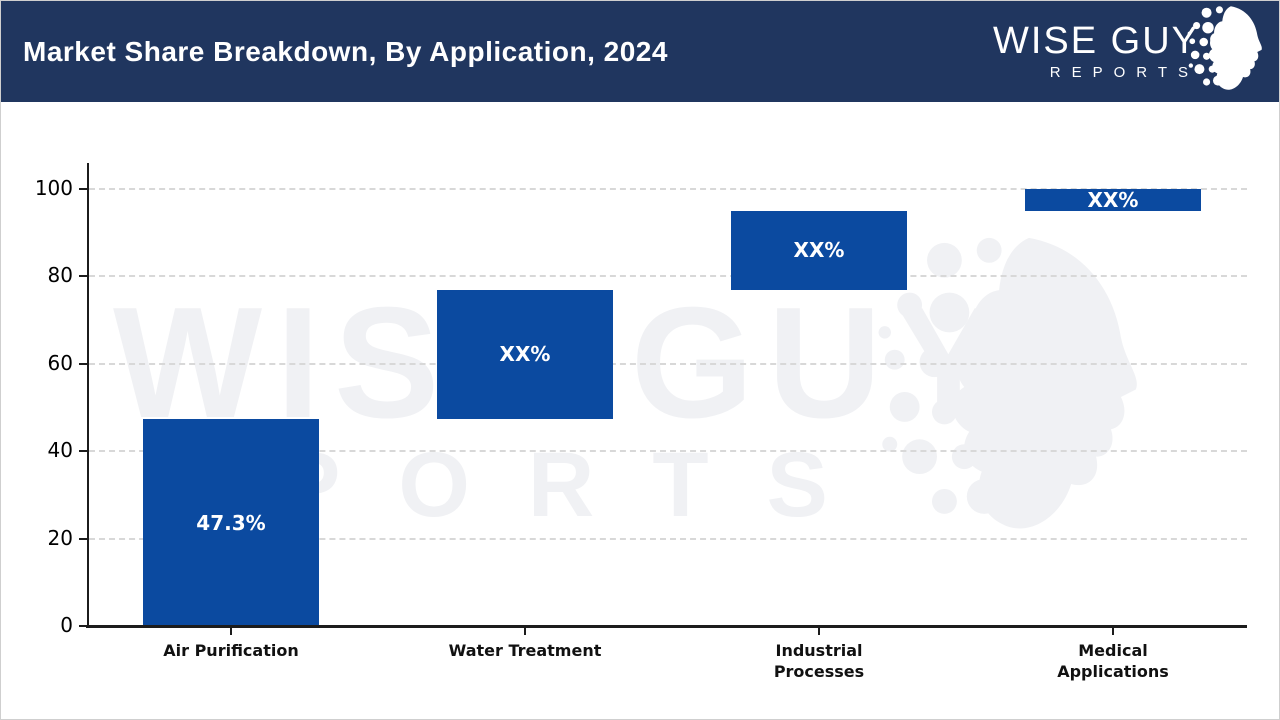 The image size is (1280, 720). I want to click on bar-water-treatment: XX%, so click(525, 354).